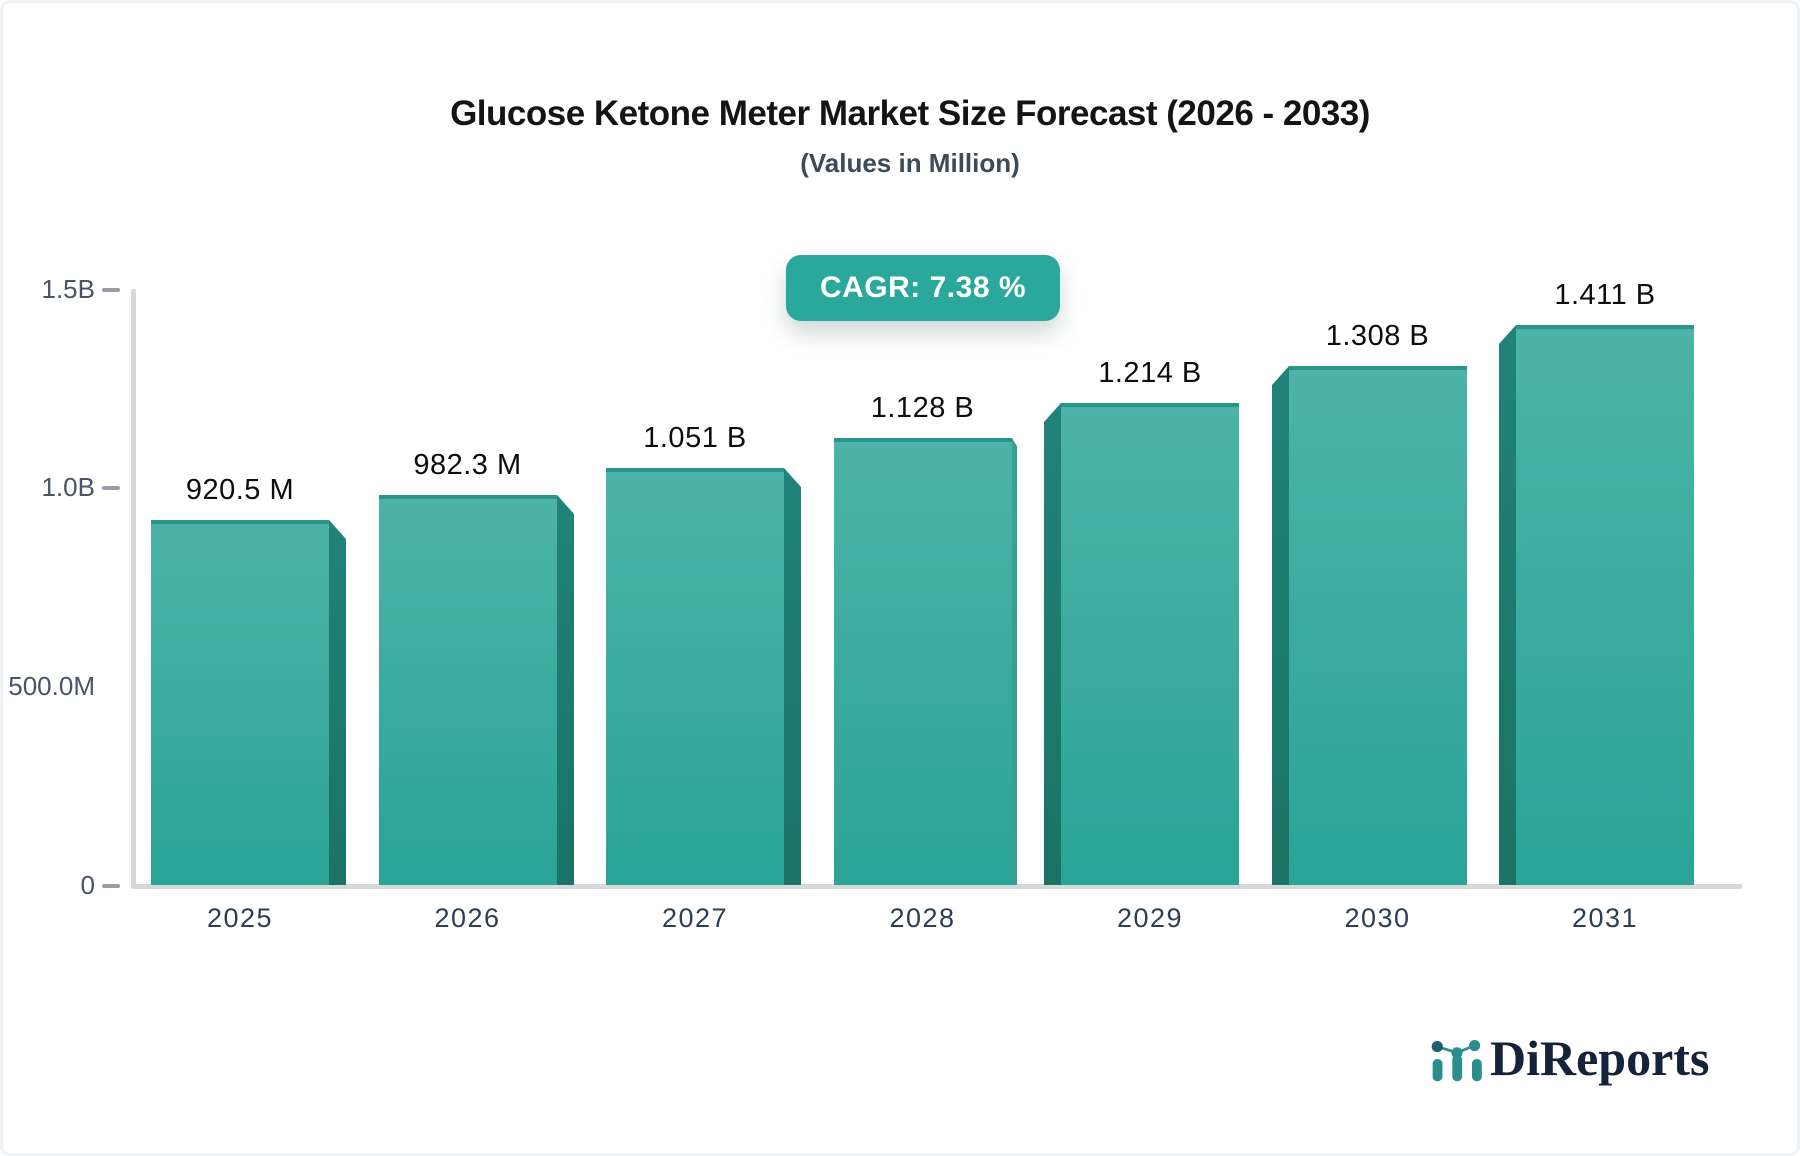 The width and height of the screenshot is (1800, 1156). I want to click on y-axis-label: 1.5B, so click(68, 289).